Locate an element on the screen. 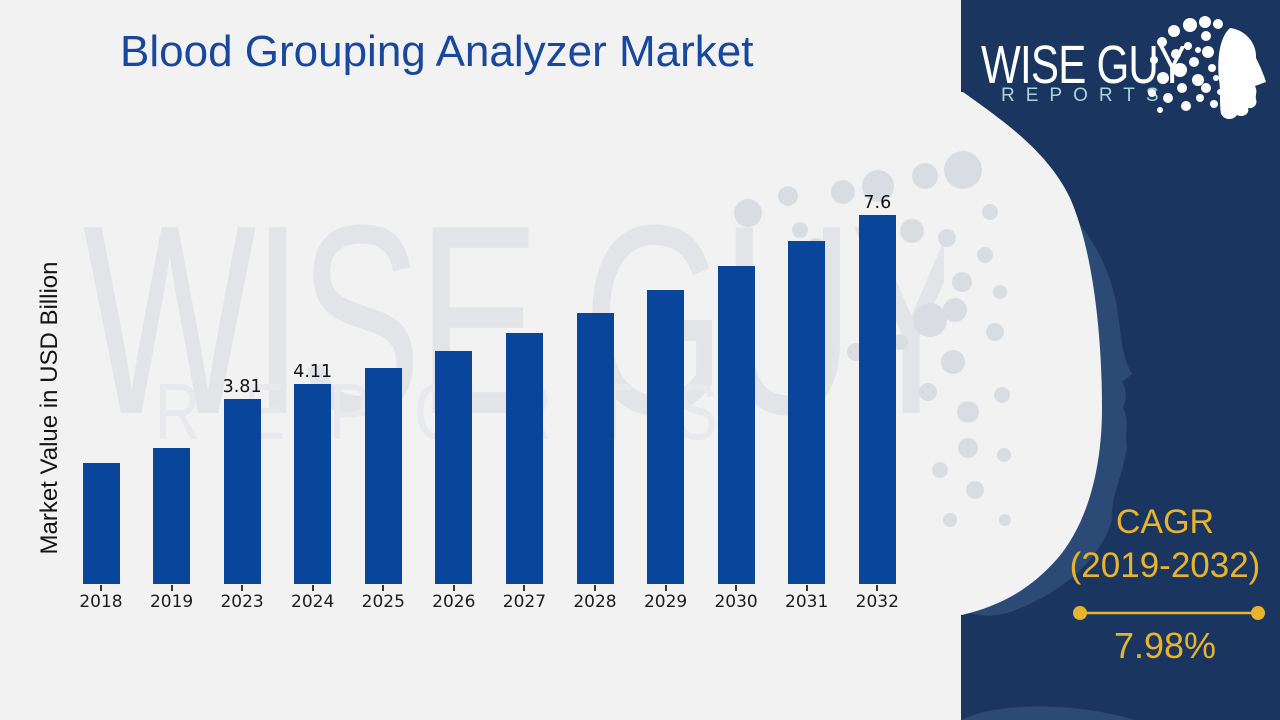 The height and width of the screenshot is (720, 1280). cagr-period: (2019-2032) is located at coordinates (1165, 565).